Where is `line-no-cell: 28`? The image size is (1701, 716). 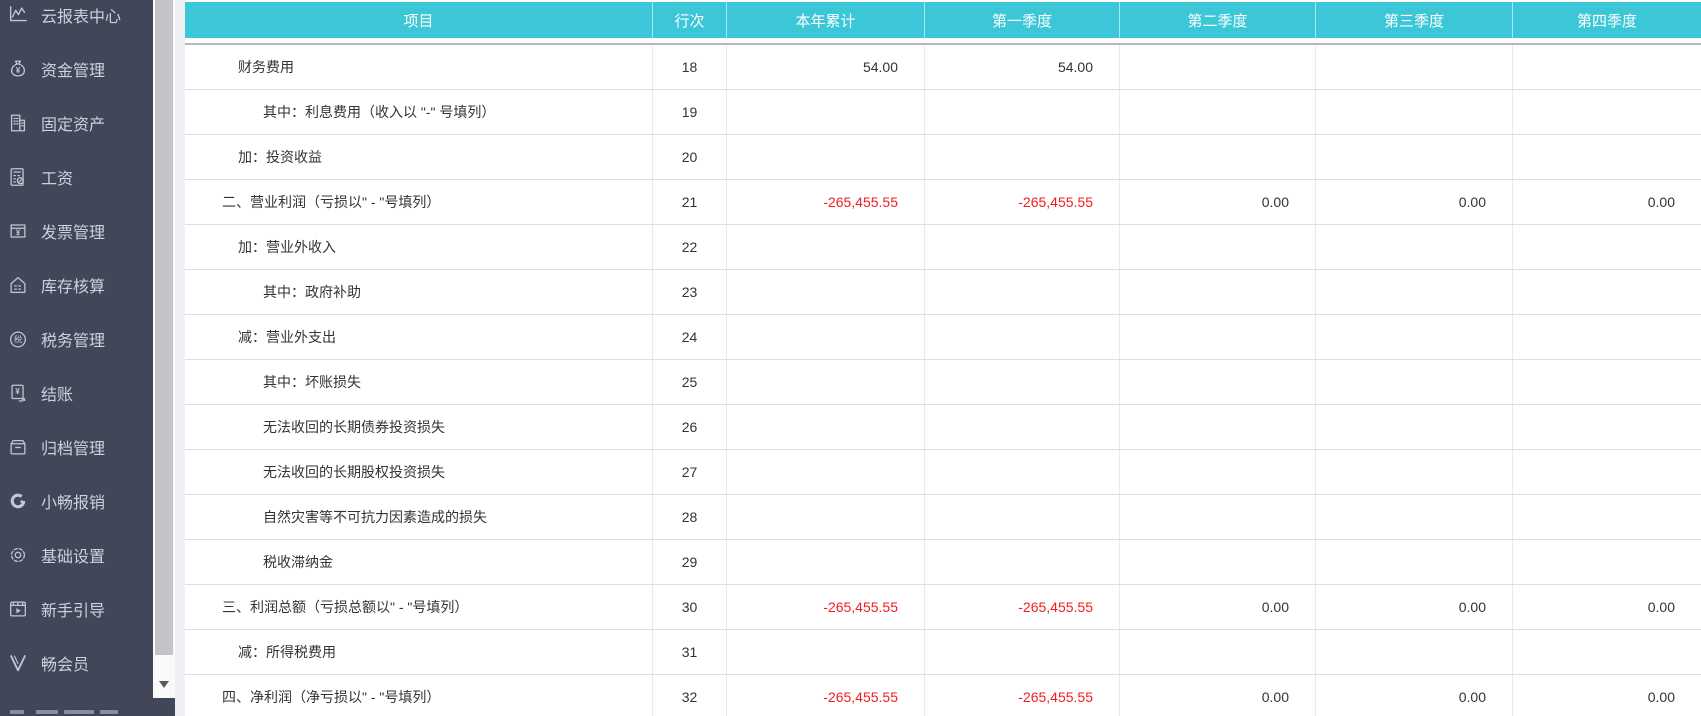
line-no-cell: 28 is located at coordinates (690, 517).